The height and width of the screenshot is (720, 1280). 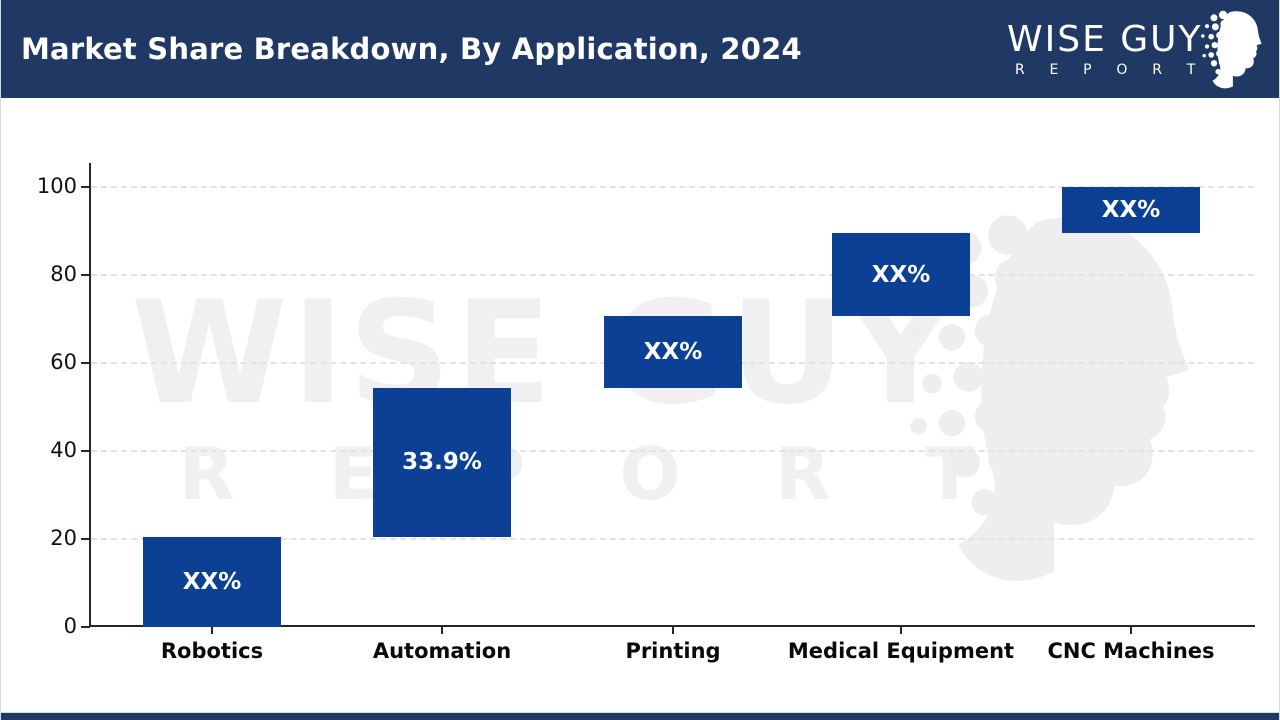 I want to click on footer-accent-bar, so click(x=640, y=716).